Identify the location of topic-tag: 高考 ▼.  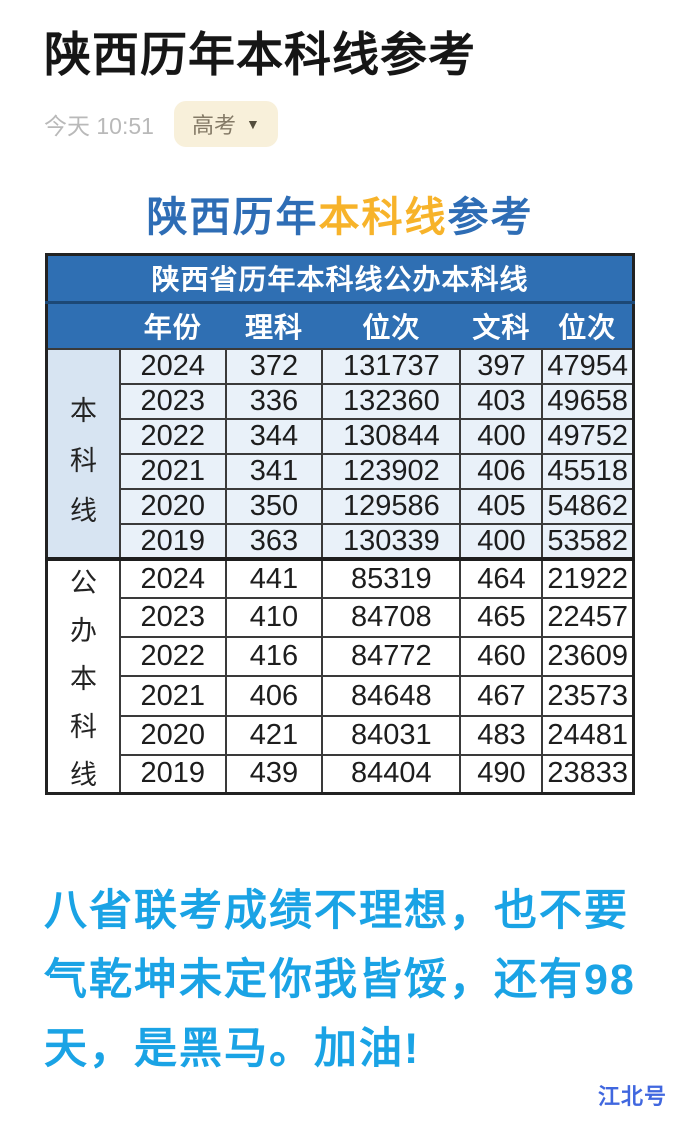
(225, 123).